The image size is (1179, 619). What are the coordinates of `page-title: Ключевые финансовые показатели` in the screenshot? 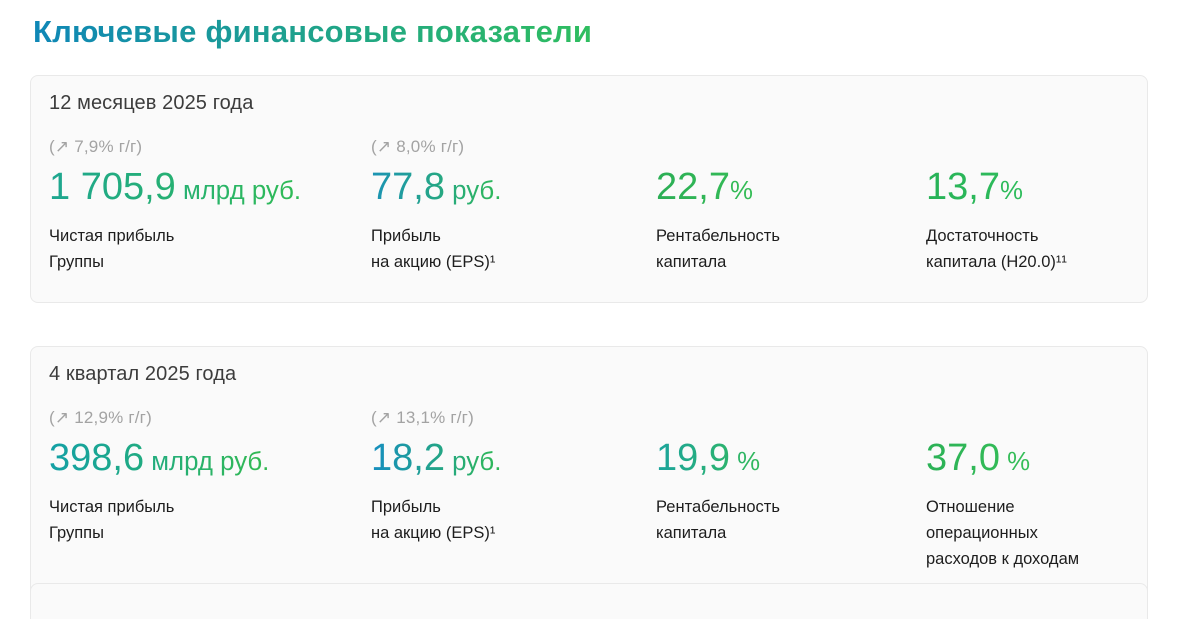 It's located at (313, 31).